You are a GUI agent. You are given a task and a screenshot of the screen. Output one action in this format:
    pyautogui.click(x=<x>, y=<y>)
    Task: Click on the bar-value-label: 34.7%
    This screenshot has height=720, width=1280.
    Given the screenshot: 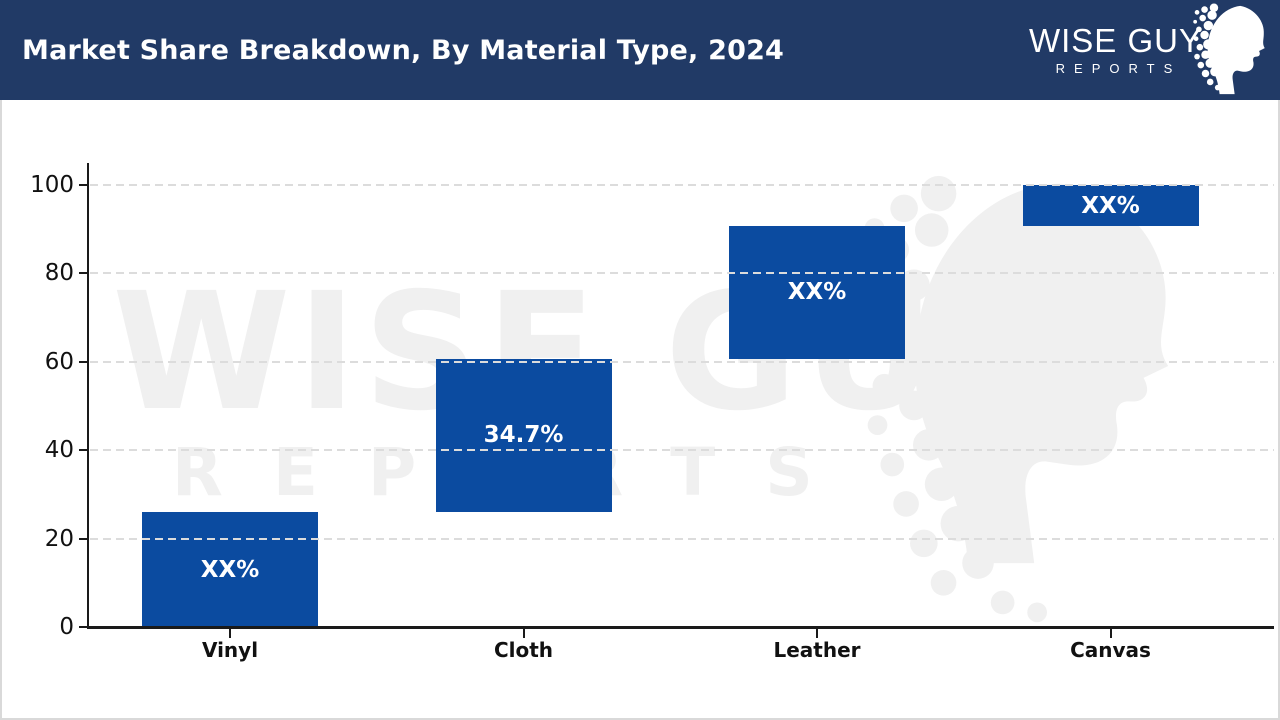 What is the action you would take?
    pyautogui.click(x=523, y=435)
    